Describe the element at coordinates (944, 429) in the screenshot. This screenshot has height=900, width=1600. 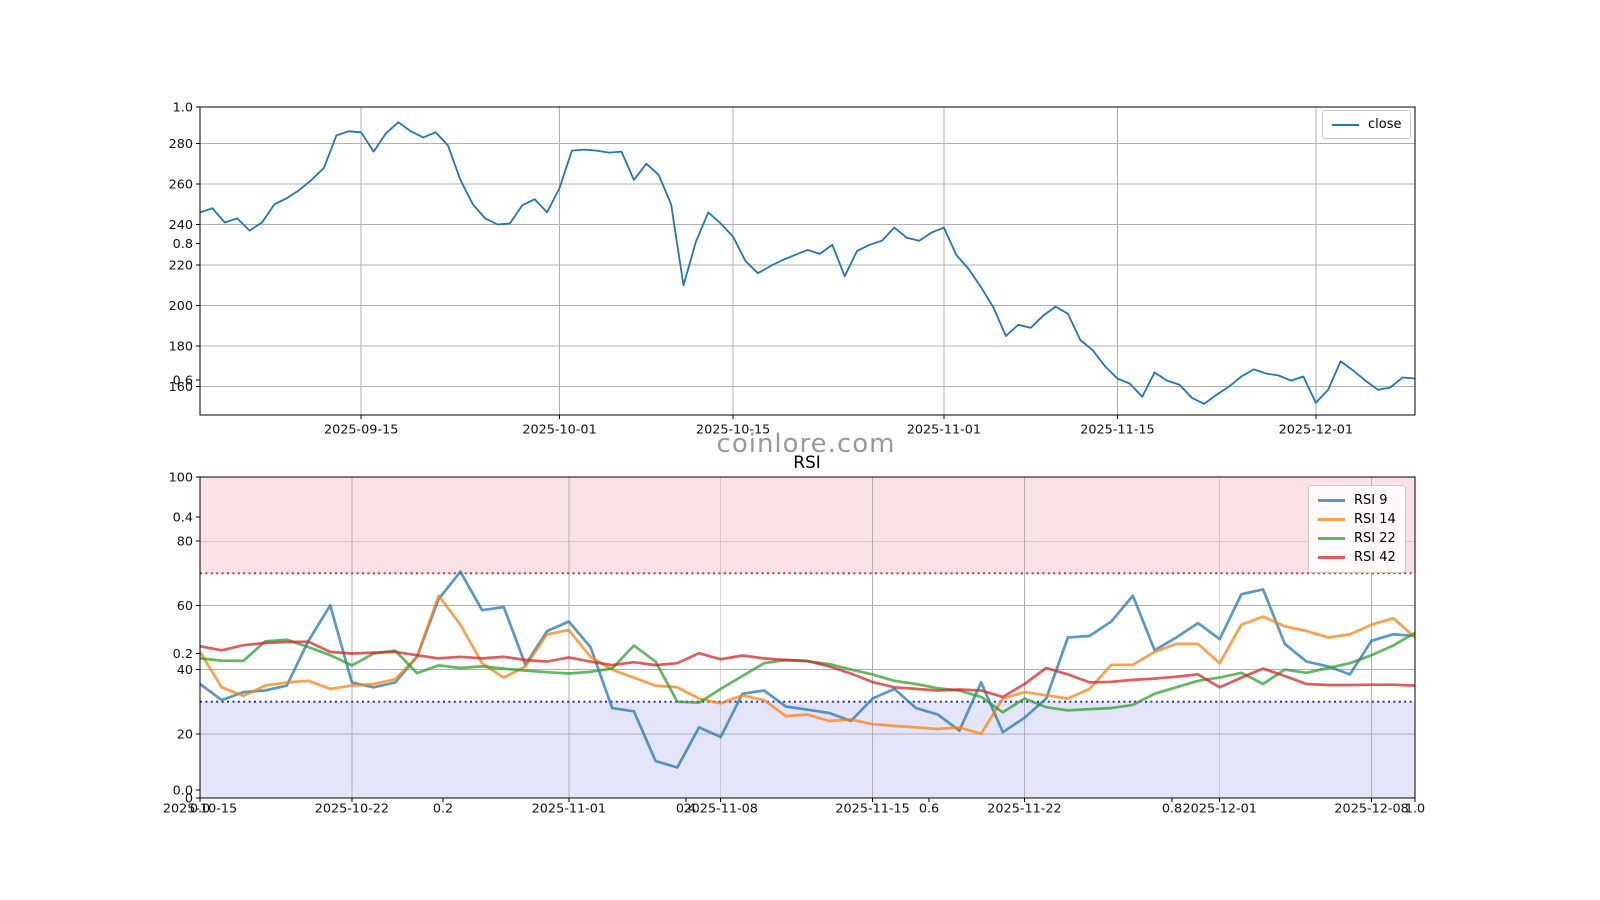
I see `price-xtick-label: 2025-11-01` at that location.